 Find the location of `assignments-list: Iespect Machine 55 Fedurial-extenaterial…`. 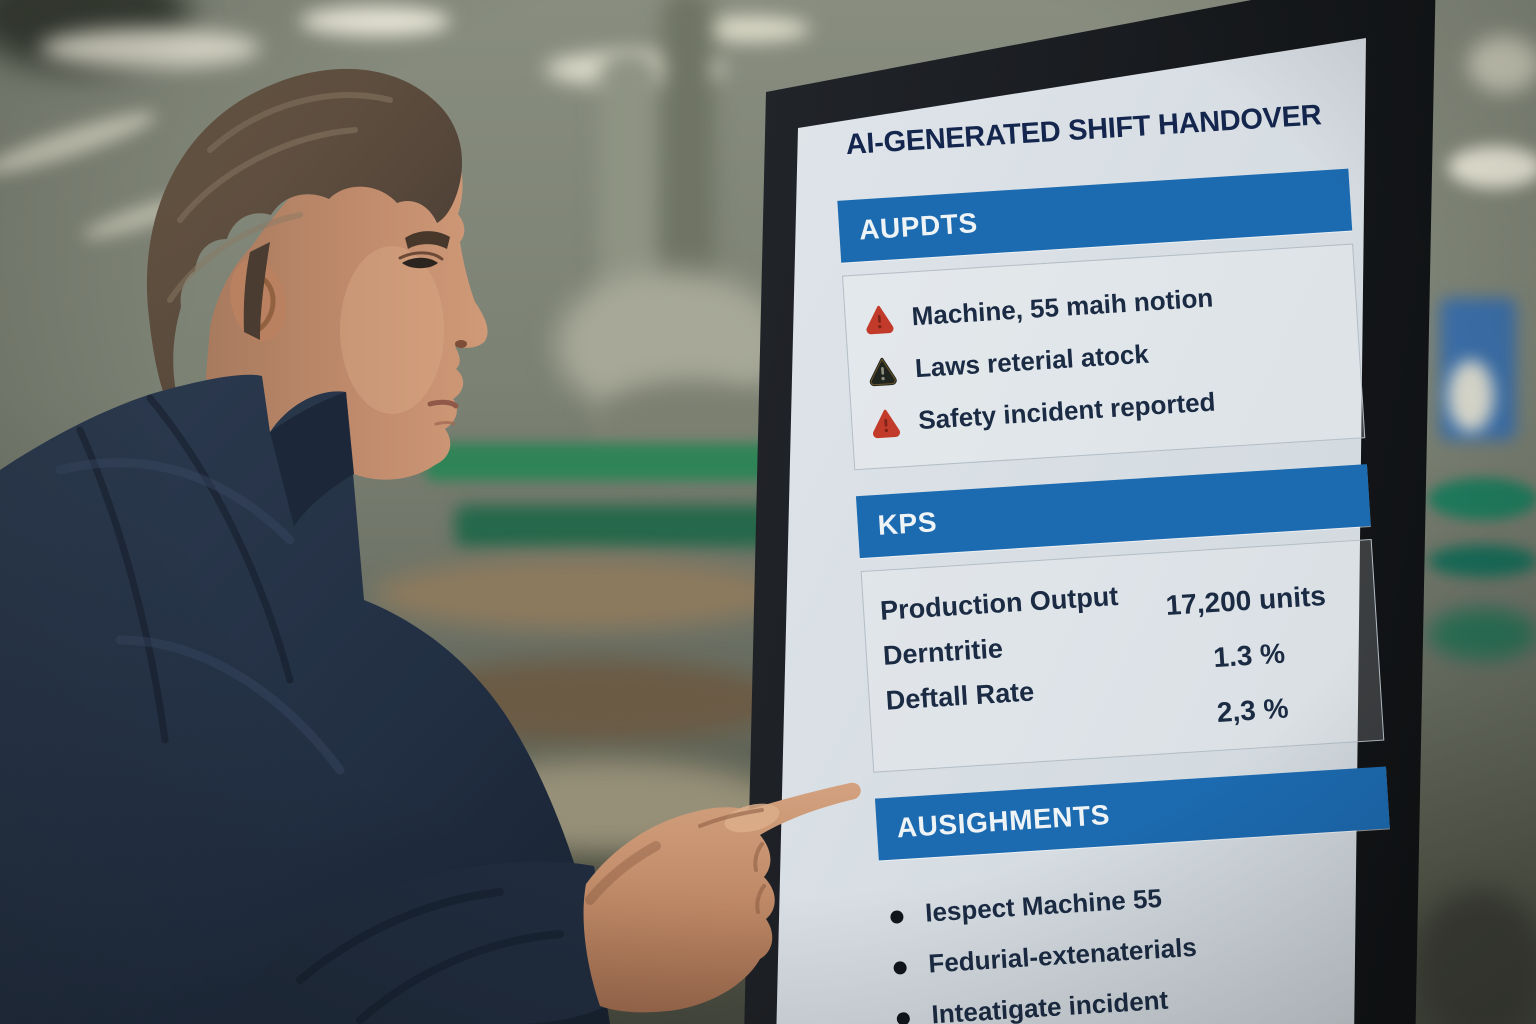

assignments-list: Iespect Machine 55 Fedurial-extenaterial… is located at coordinates (1141, 934).